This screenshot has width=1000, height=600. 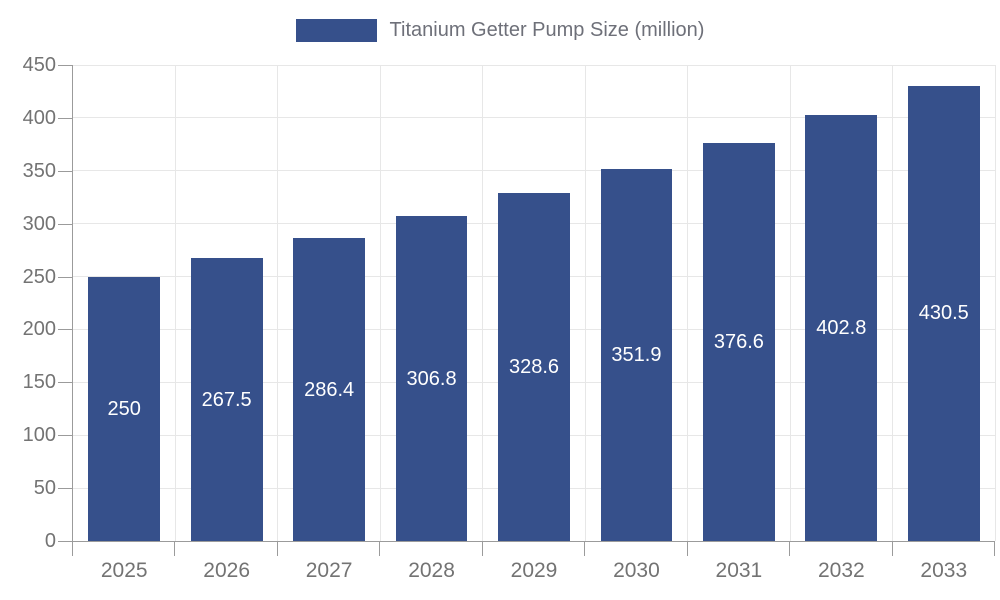 What do you see at coordinates (39, 329) in the screenshot?
I see `y-tick-label: 200` at bounding box center [39, 329].